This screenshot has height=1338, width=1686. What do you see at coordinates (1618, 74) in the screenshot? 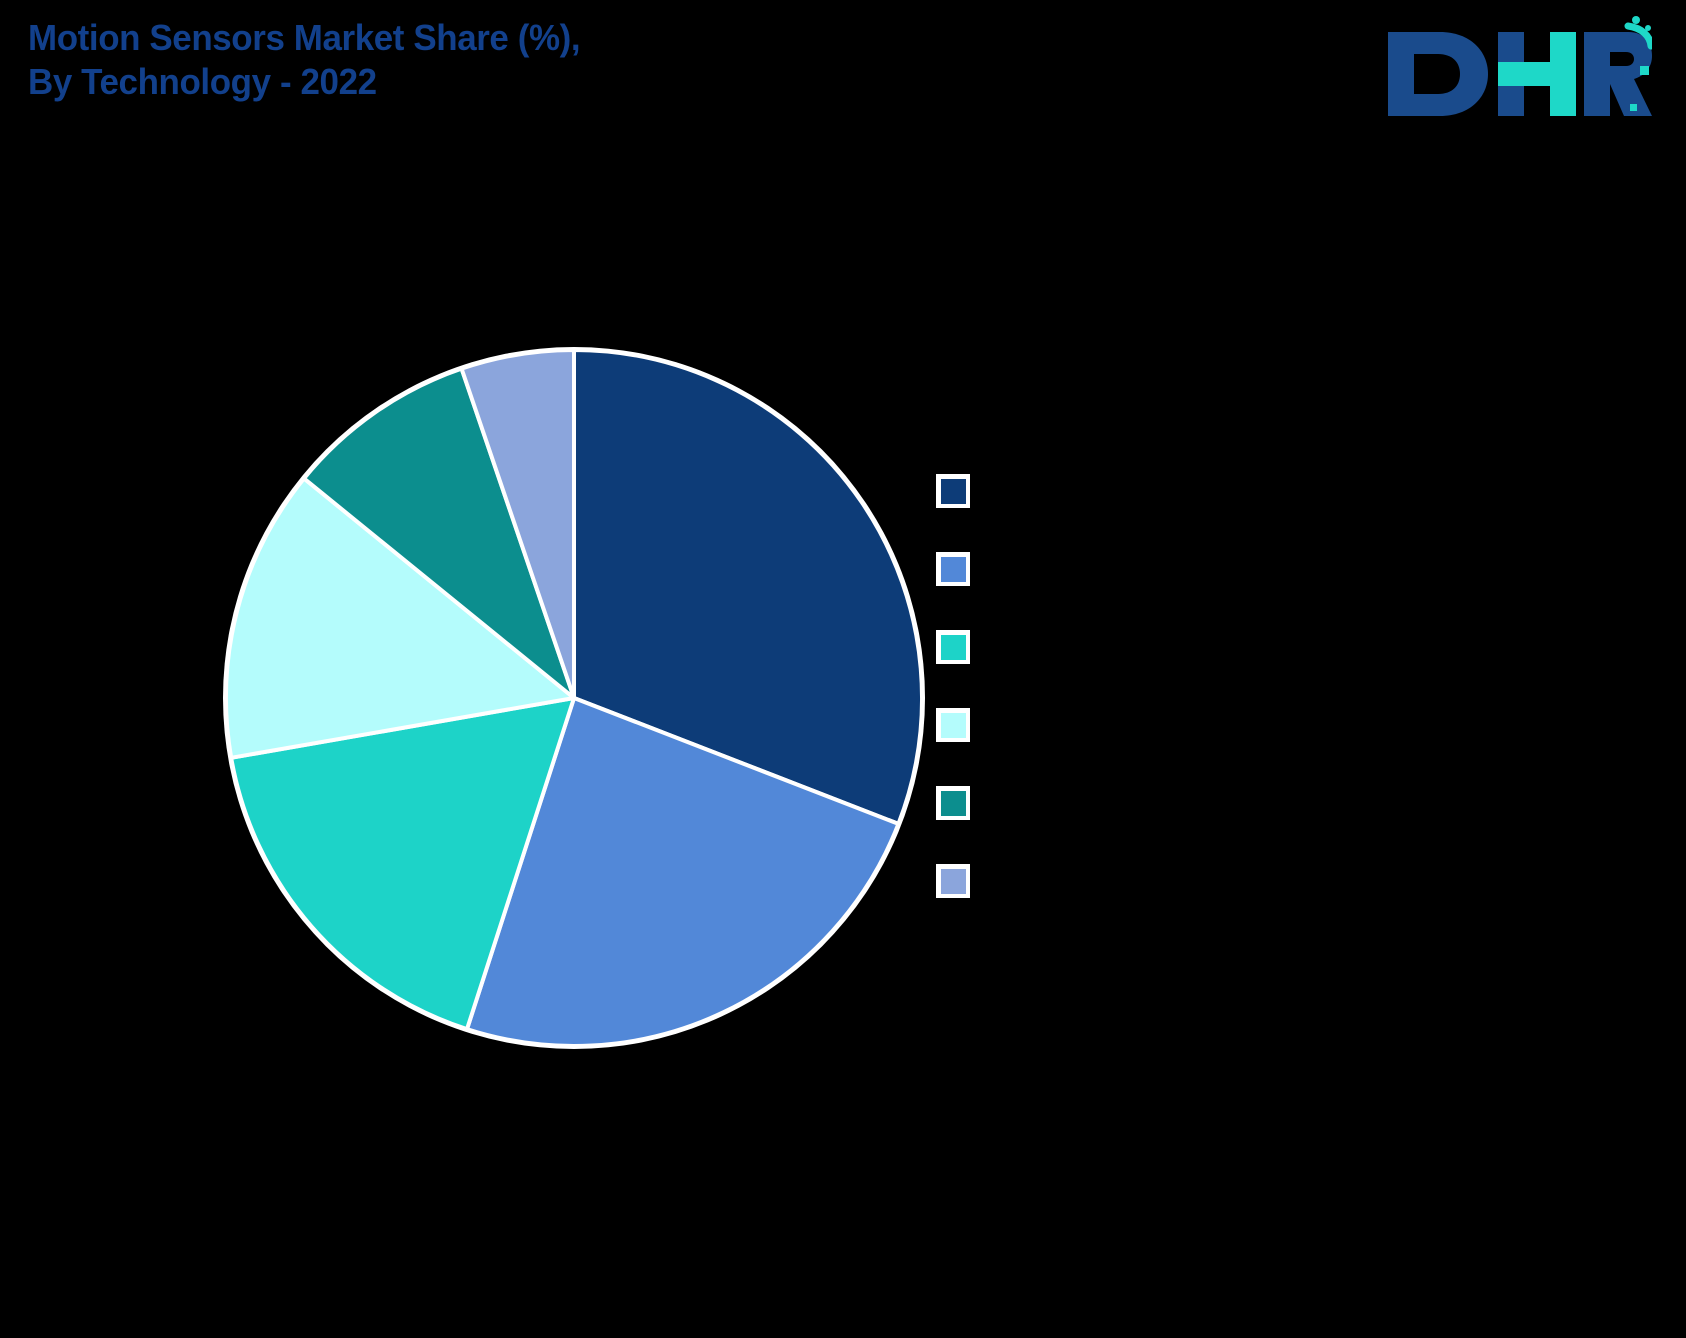
I see `logo-letter-r` at bounding box center [1618, 74].